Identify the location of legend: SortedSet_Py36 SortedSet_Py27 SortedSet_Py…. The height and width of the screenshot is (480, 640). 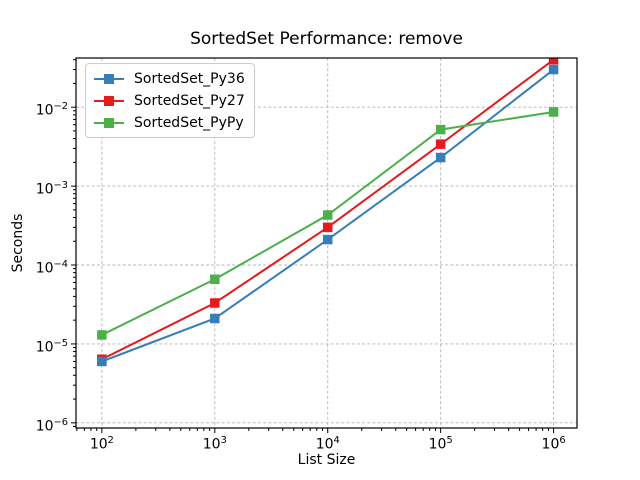
(170, 100).